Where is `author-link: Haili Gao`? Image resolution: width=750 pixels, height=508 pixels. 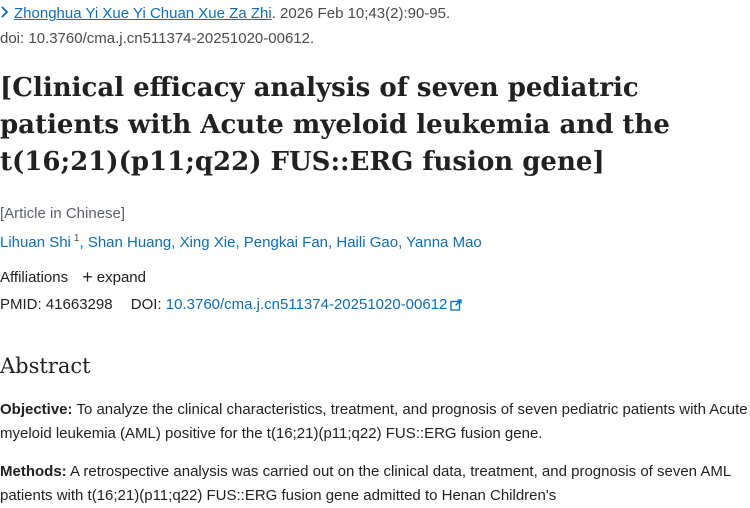
author-link: Haili Gao is located at coordinates (367, 242).